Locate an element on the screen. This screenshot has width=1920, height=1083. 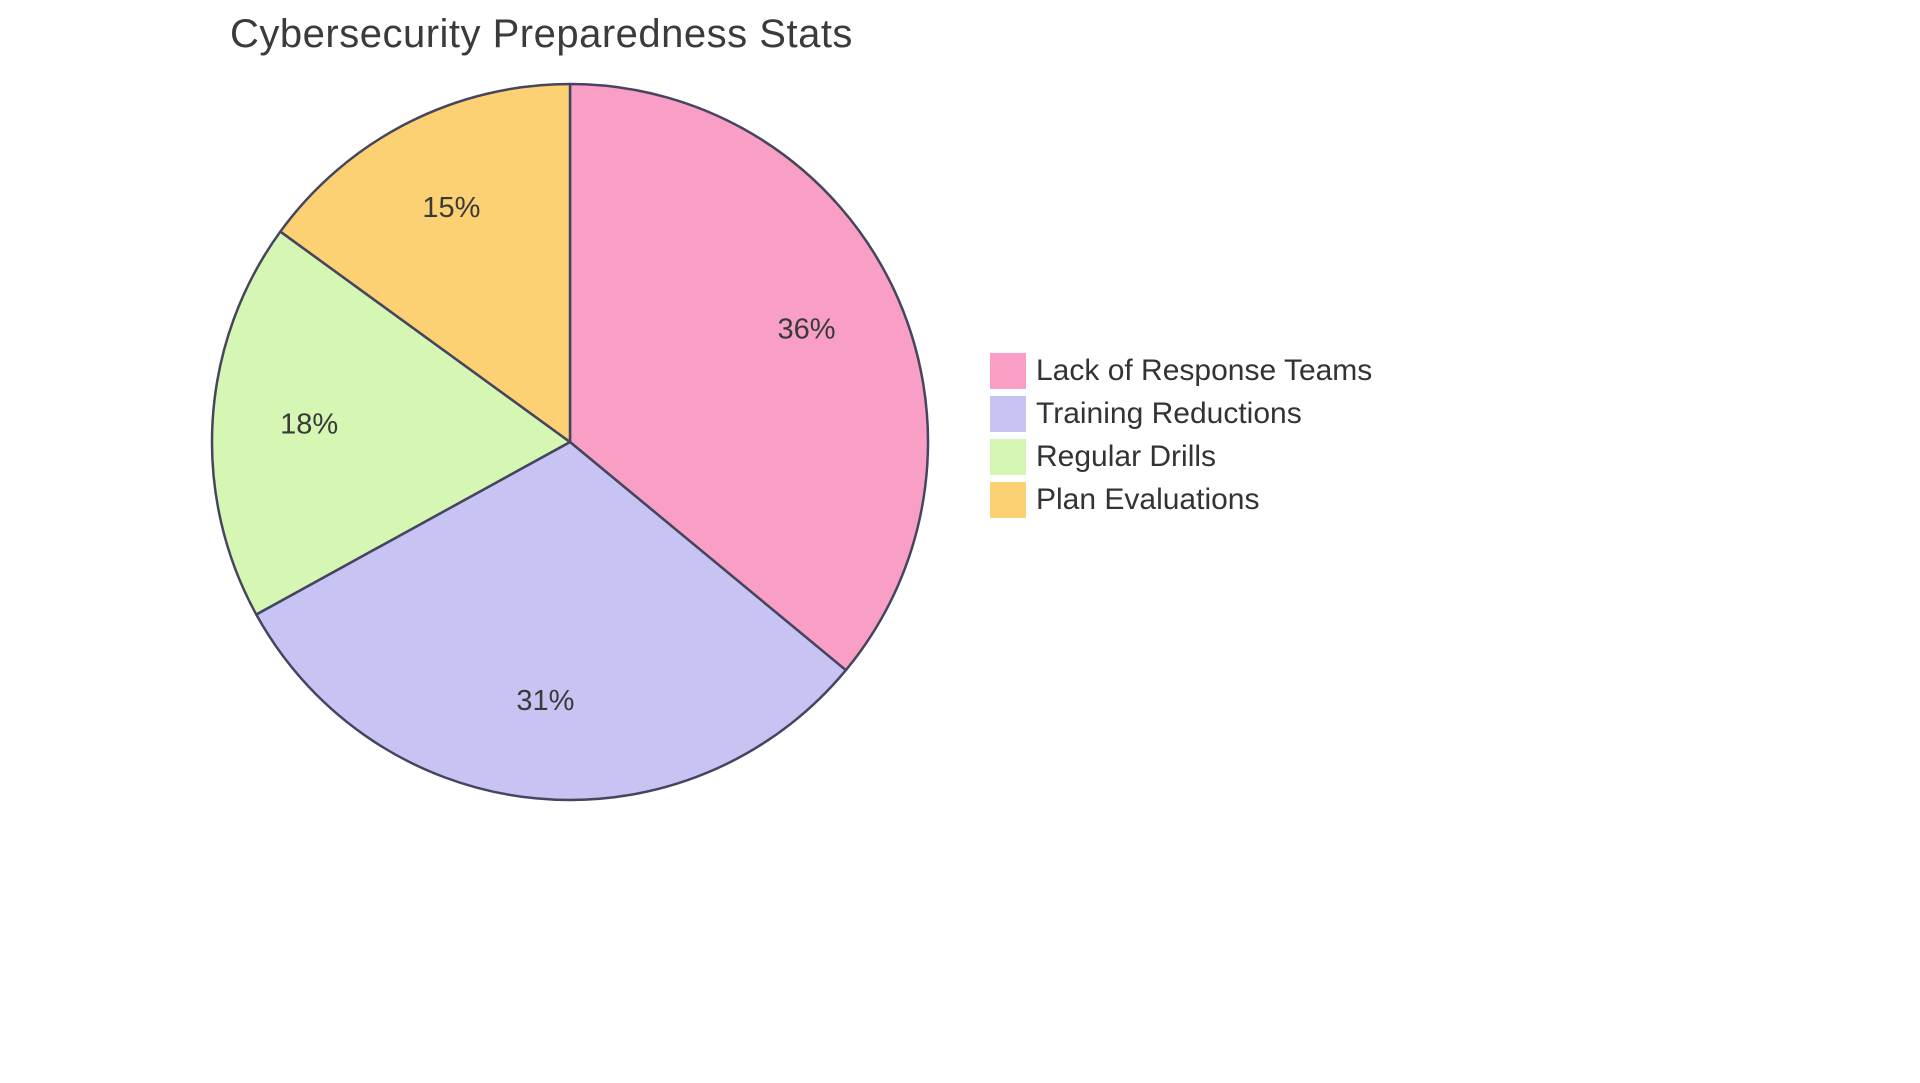
legend-label: Lack of Response Teams is located at coordinates (1204, 370).